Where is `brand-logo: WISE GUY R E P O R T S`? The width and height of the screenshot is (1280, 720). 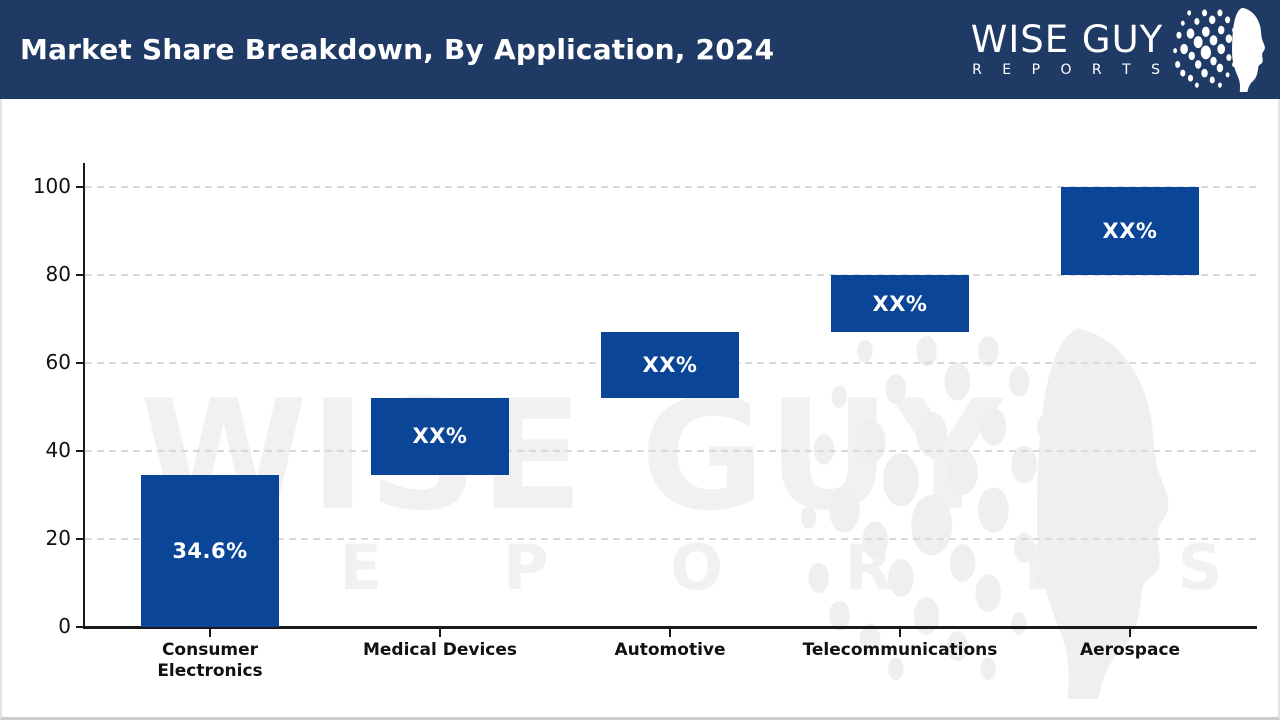
brand-logo: WISE GUY R E P O R T S is located at coordinates (1116, 49).